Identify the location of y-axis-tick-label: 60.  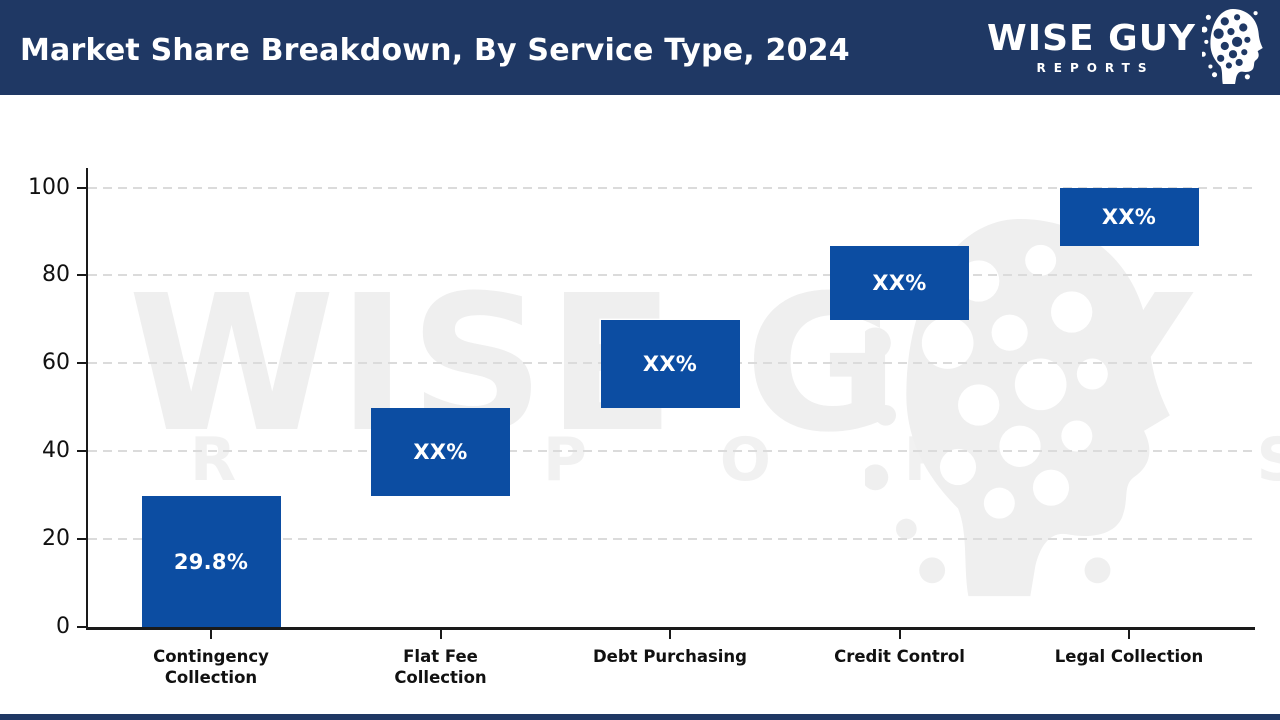
(56, 363).